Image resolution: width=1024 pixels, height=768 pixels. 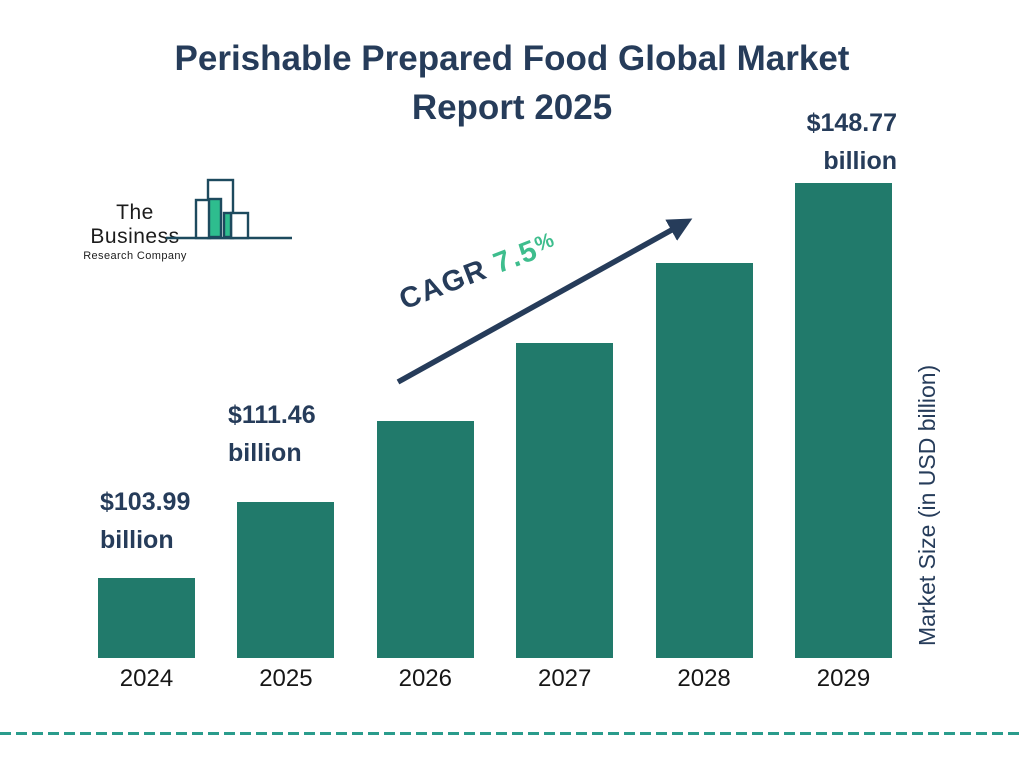 I want to click on bar-value-label-2024: $103.99 billion, so click(x=145, y=521).